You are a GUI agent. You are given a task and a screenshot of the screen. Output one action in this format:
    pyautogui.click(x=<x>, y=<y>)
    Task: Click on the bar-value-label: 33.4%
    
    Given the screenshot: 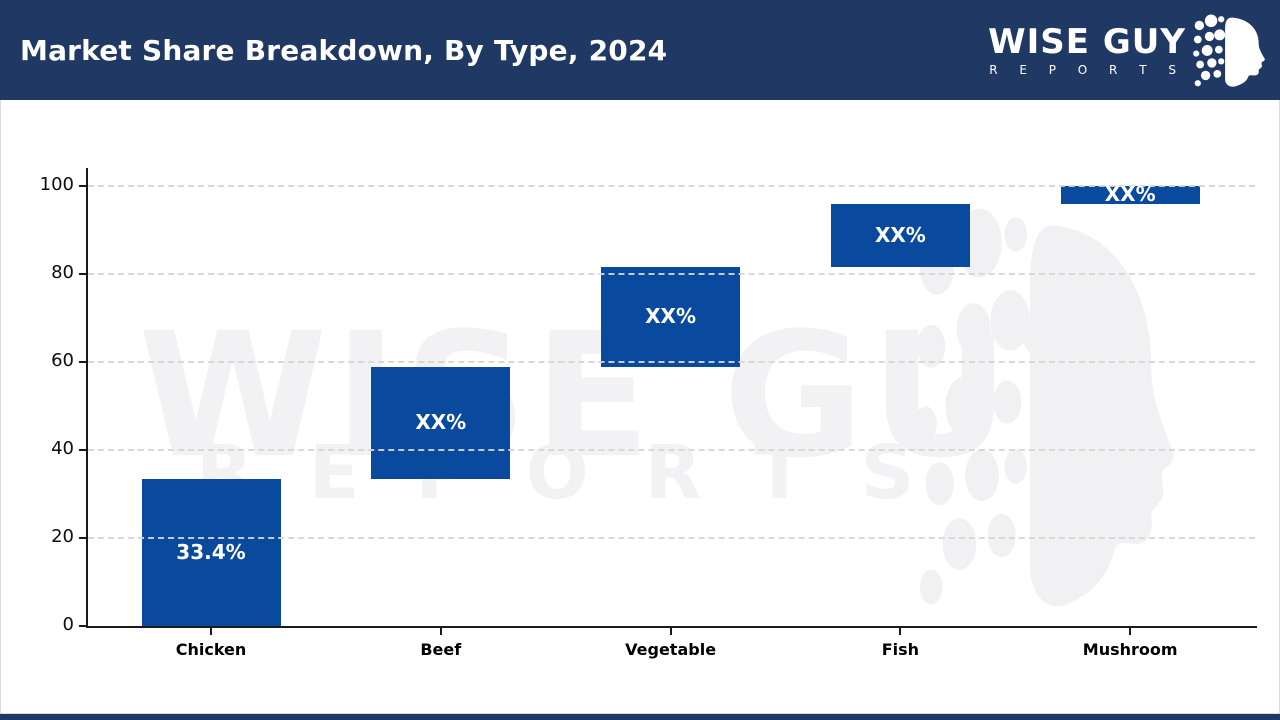 What is the action you would take?
    pyautogui.click(x=211, y=551)
    